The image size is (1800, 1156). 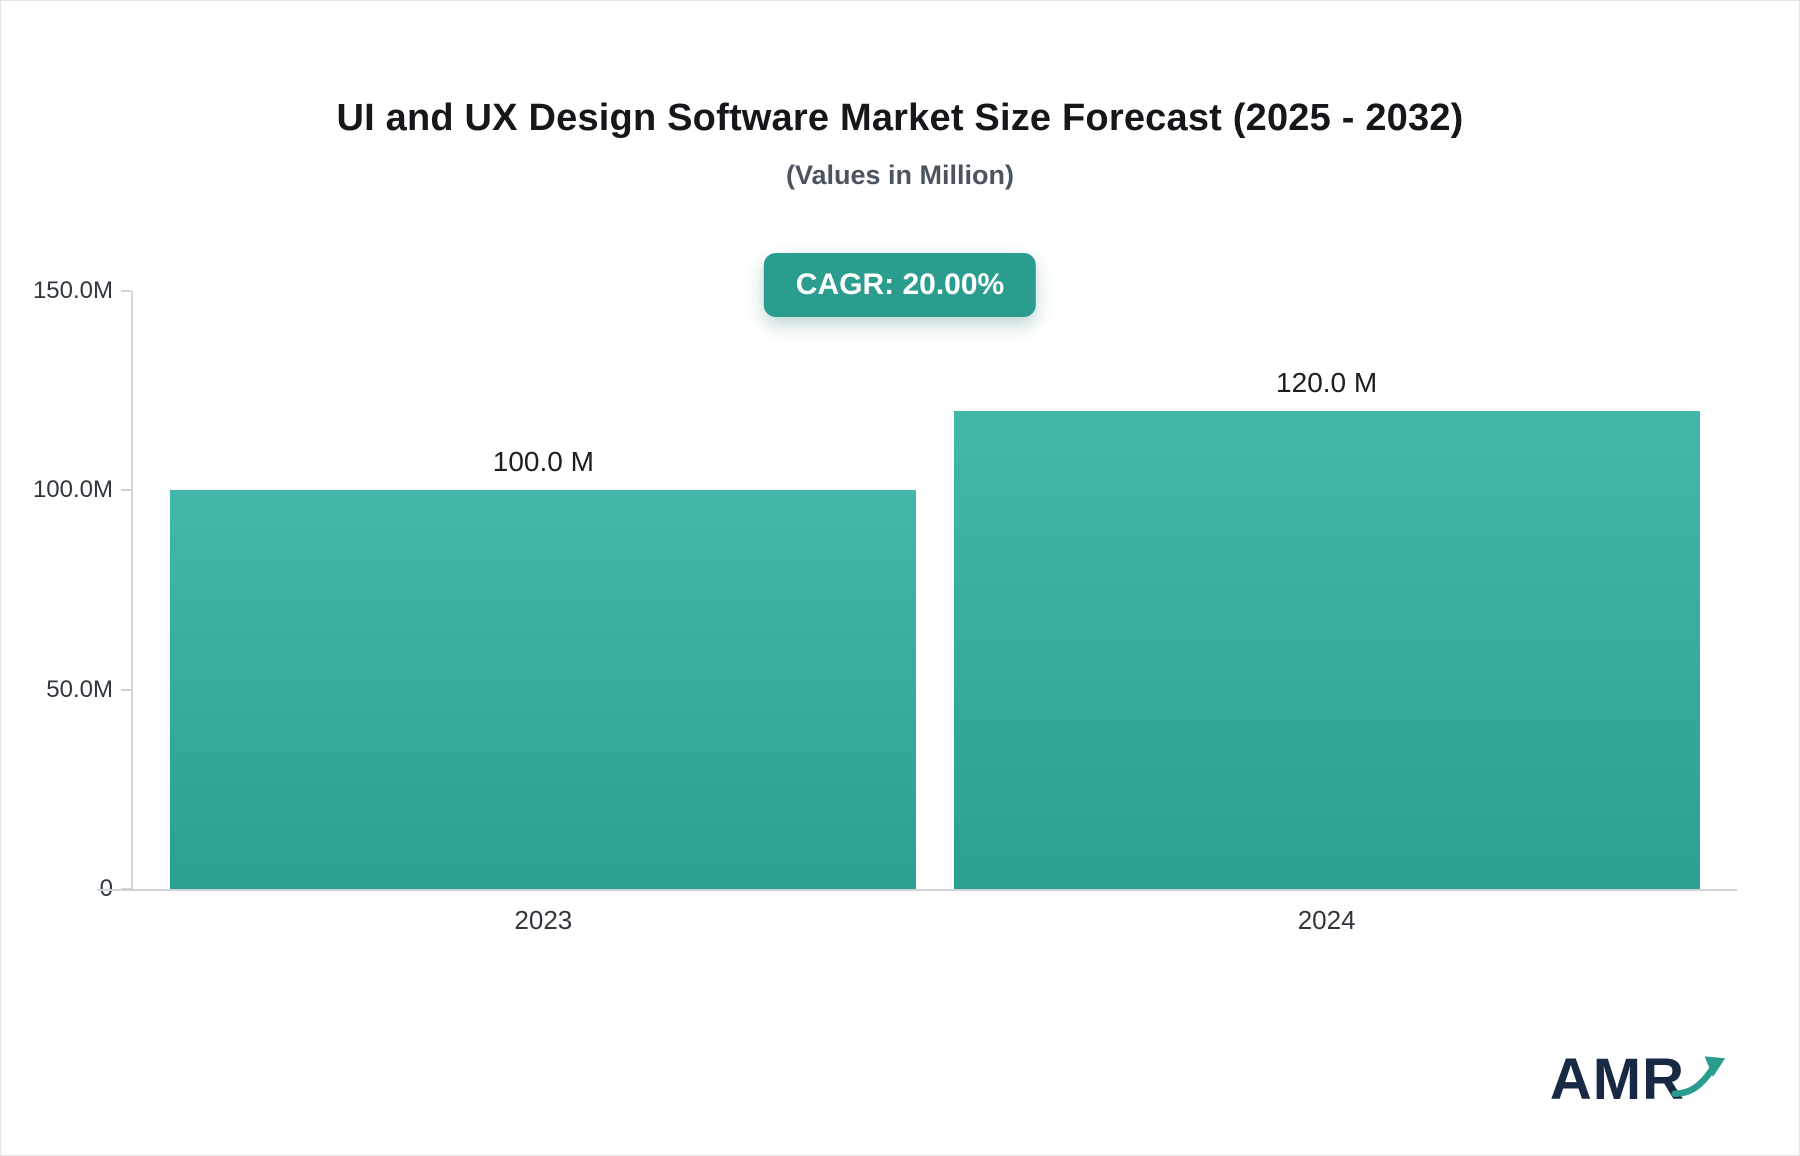 What do you see at coordinates (1617, 1079) in the screenshot?
I see `amr-logo-text: AMR` at bounding box center [1617, 1079].